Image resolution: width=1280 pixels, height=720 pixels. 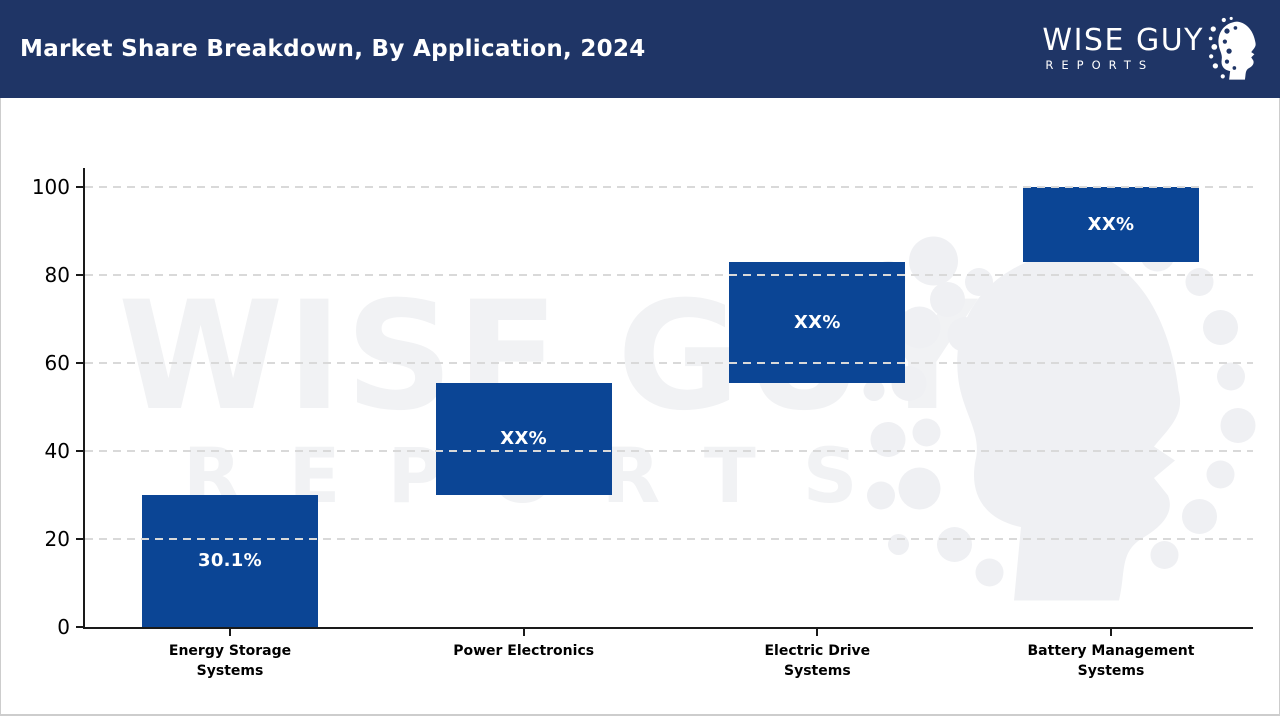 What do you see at coordinates (1100, 65) in the screenshot?
I see `logo-subtitle: REPORTS` at bounding box center [1100, 65].